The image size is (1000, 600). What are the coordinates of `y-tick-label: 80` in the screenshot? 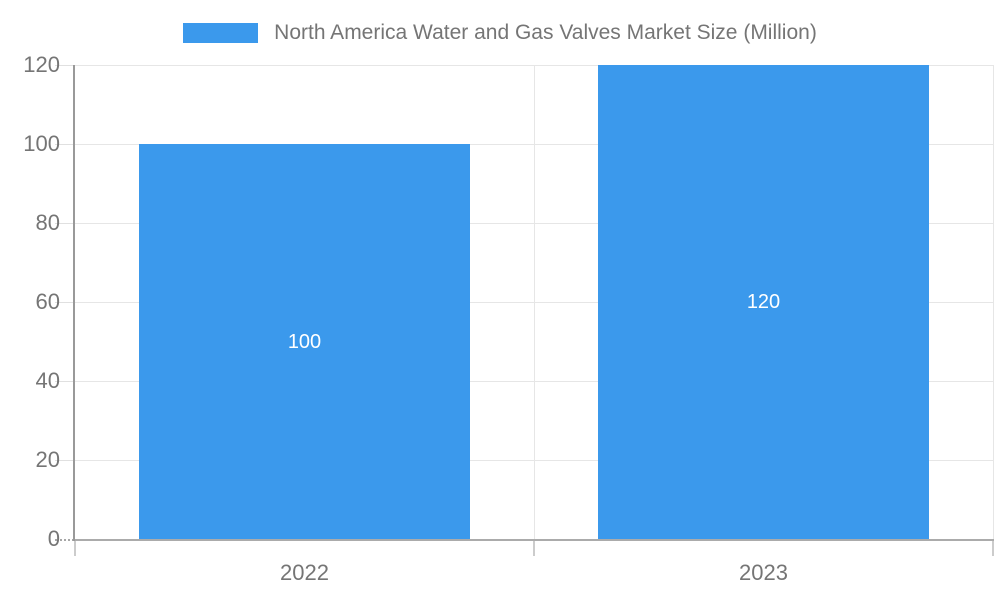 It's located at (47, 222).